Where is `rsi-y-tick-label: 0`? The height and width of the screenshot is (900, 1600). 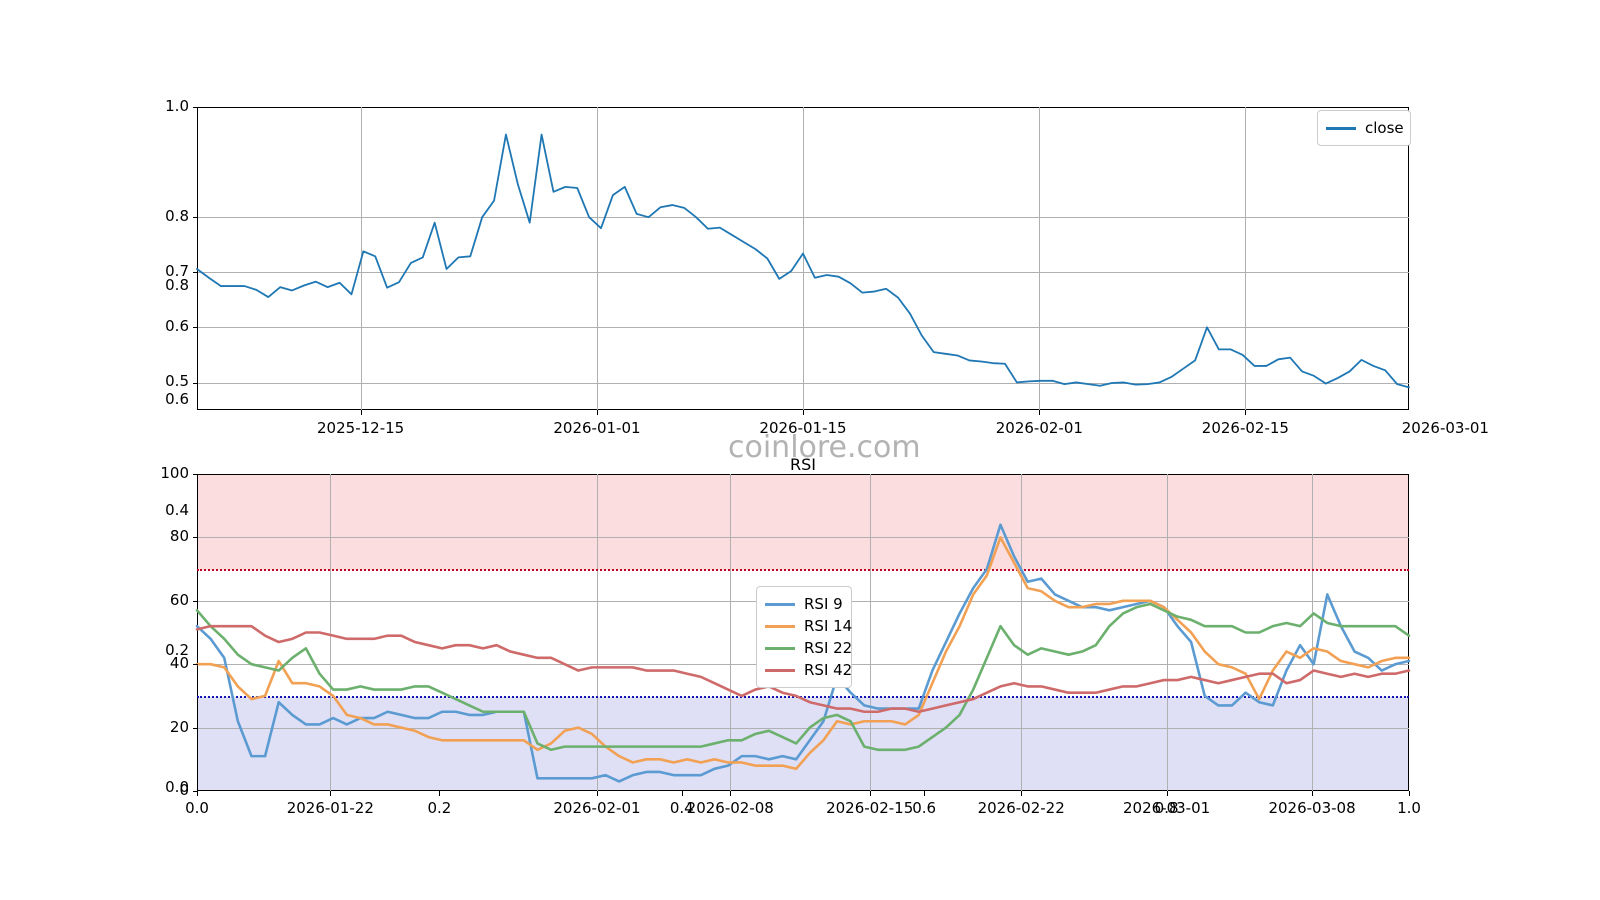
rsi-y-tick-label: 0 is located at coordinates (184, 790).